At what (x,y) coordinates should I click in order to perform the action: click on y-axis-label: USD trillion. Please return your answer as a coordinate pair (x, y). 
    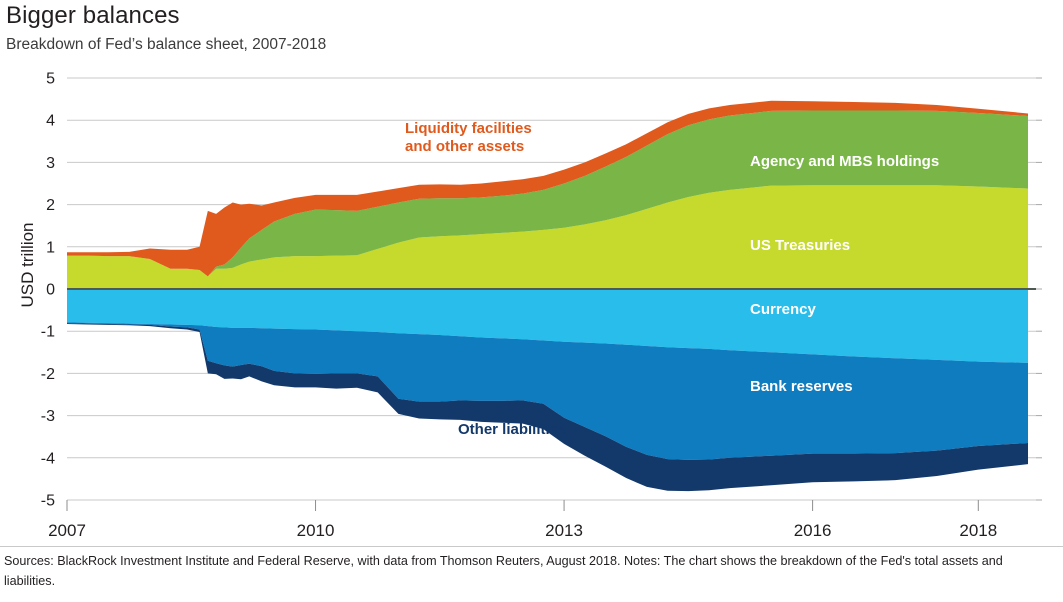
    Looking at the image, I should click on (27, 265).